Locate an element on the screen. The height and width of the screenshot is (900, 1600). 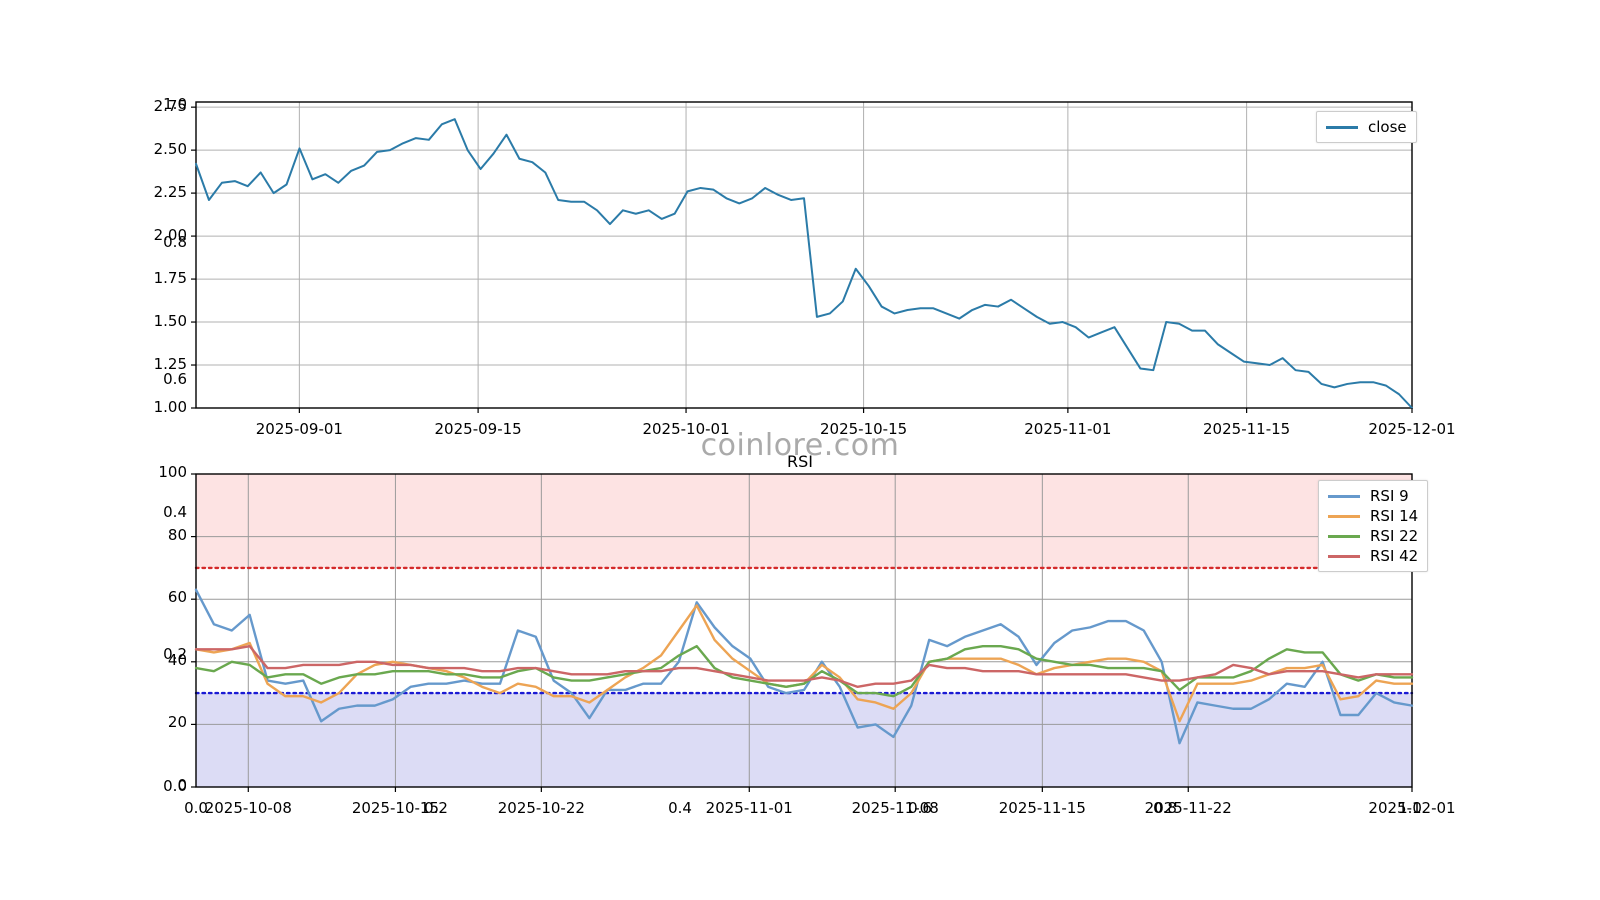
price-secondary-y-tick-1.0: 1.0 is located at coordinates (175, 104).